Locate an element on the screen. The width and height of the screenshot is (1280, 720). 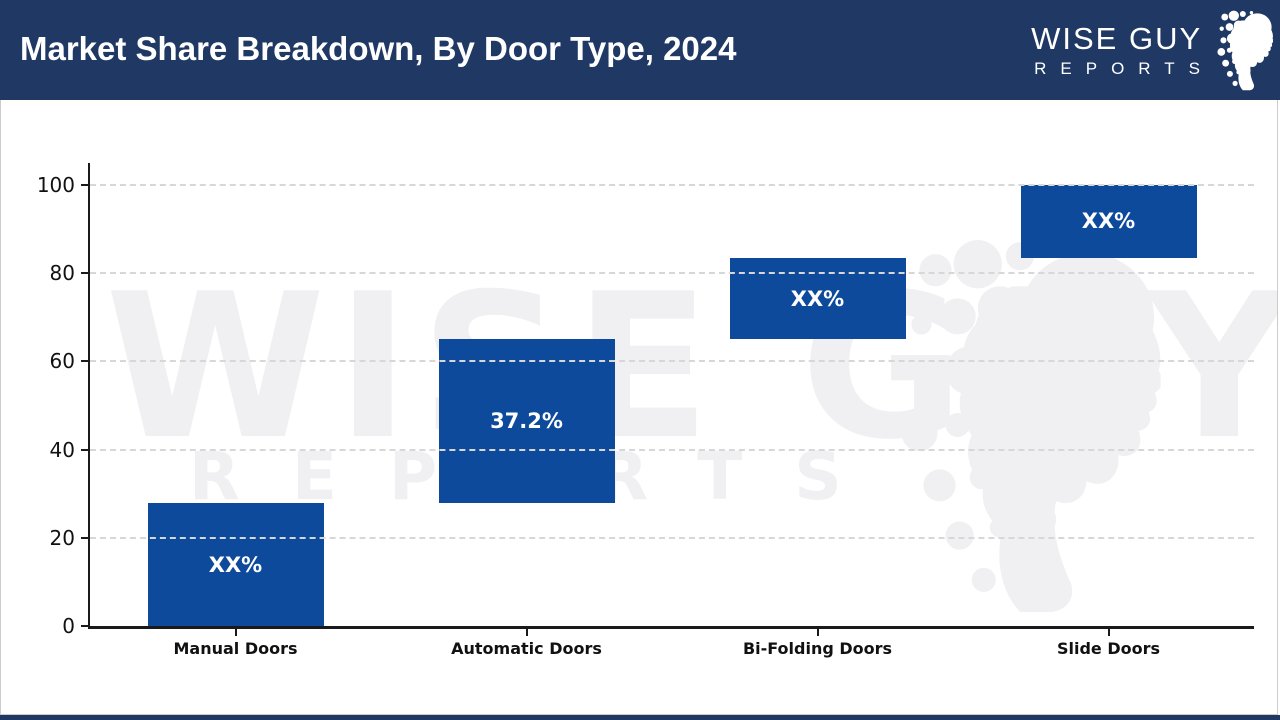
logo-subtitle: REPORTS is located at coordinates (1124, 68).